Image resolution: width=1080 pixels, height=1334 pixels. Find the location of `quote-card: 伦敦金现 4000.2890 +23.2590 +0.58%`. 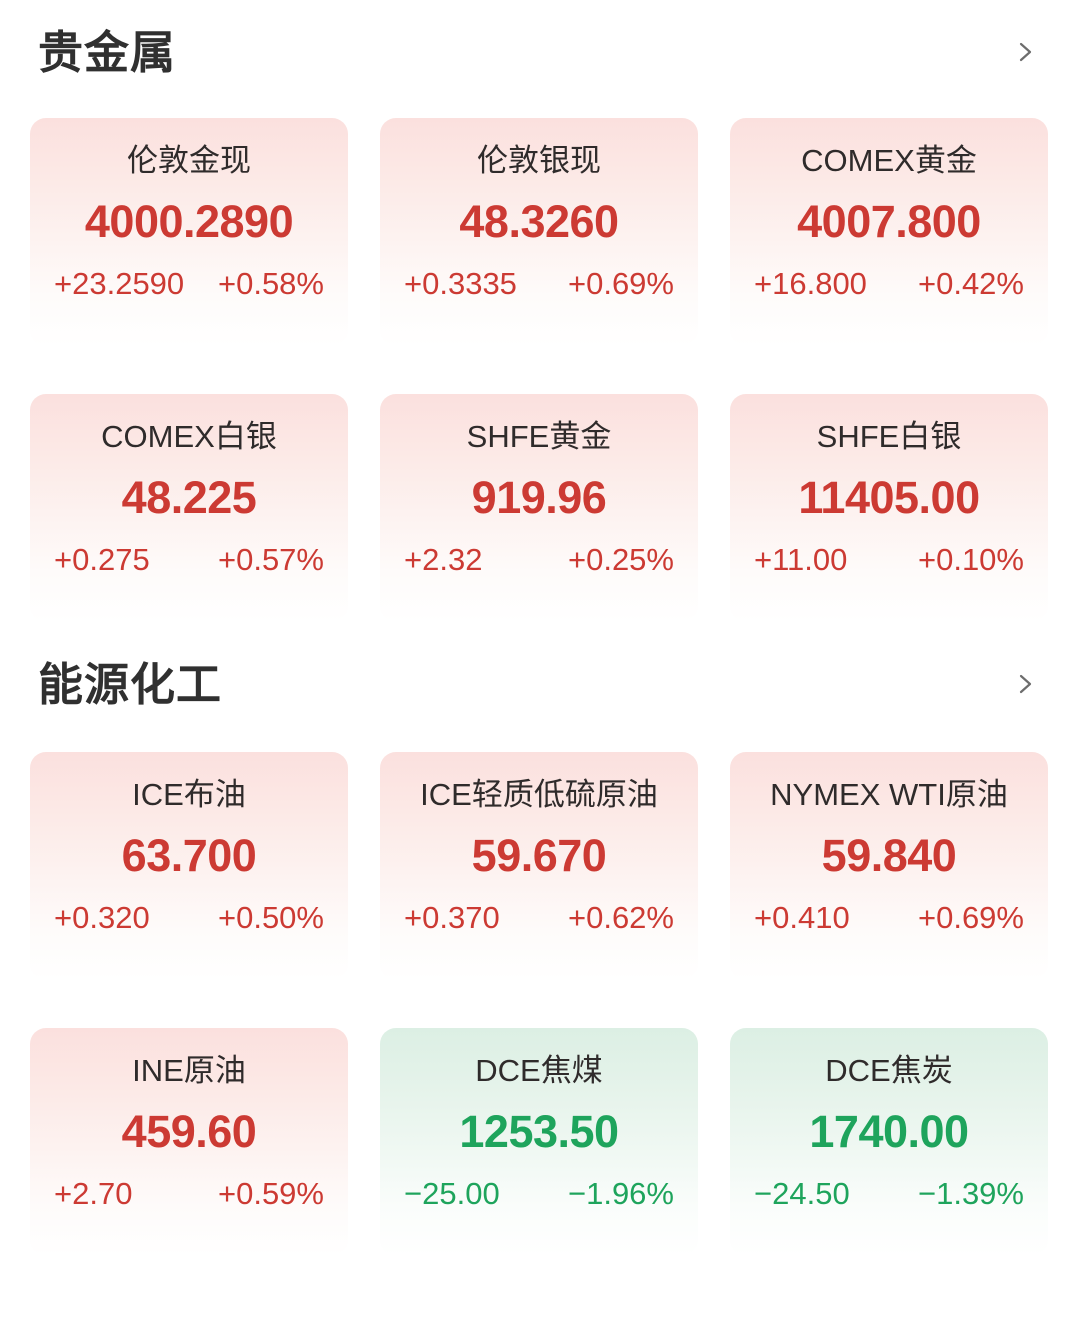

quote-card: 伦敦金现 4000.2890 +23.2590 +0.58% is located at coordinates (189, 232).